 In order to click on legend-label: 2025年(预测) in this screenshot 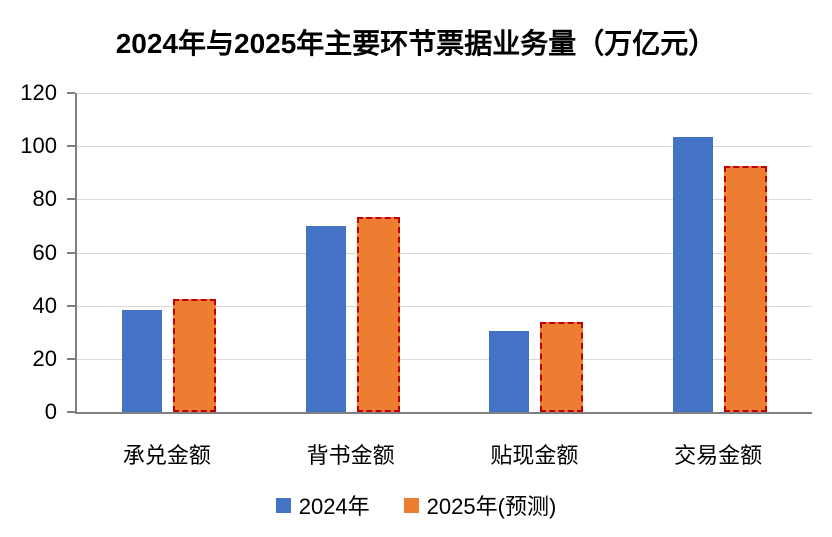, I will do `click(491, 506)`.